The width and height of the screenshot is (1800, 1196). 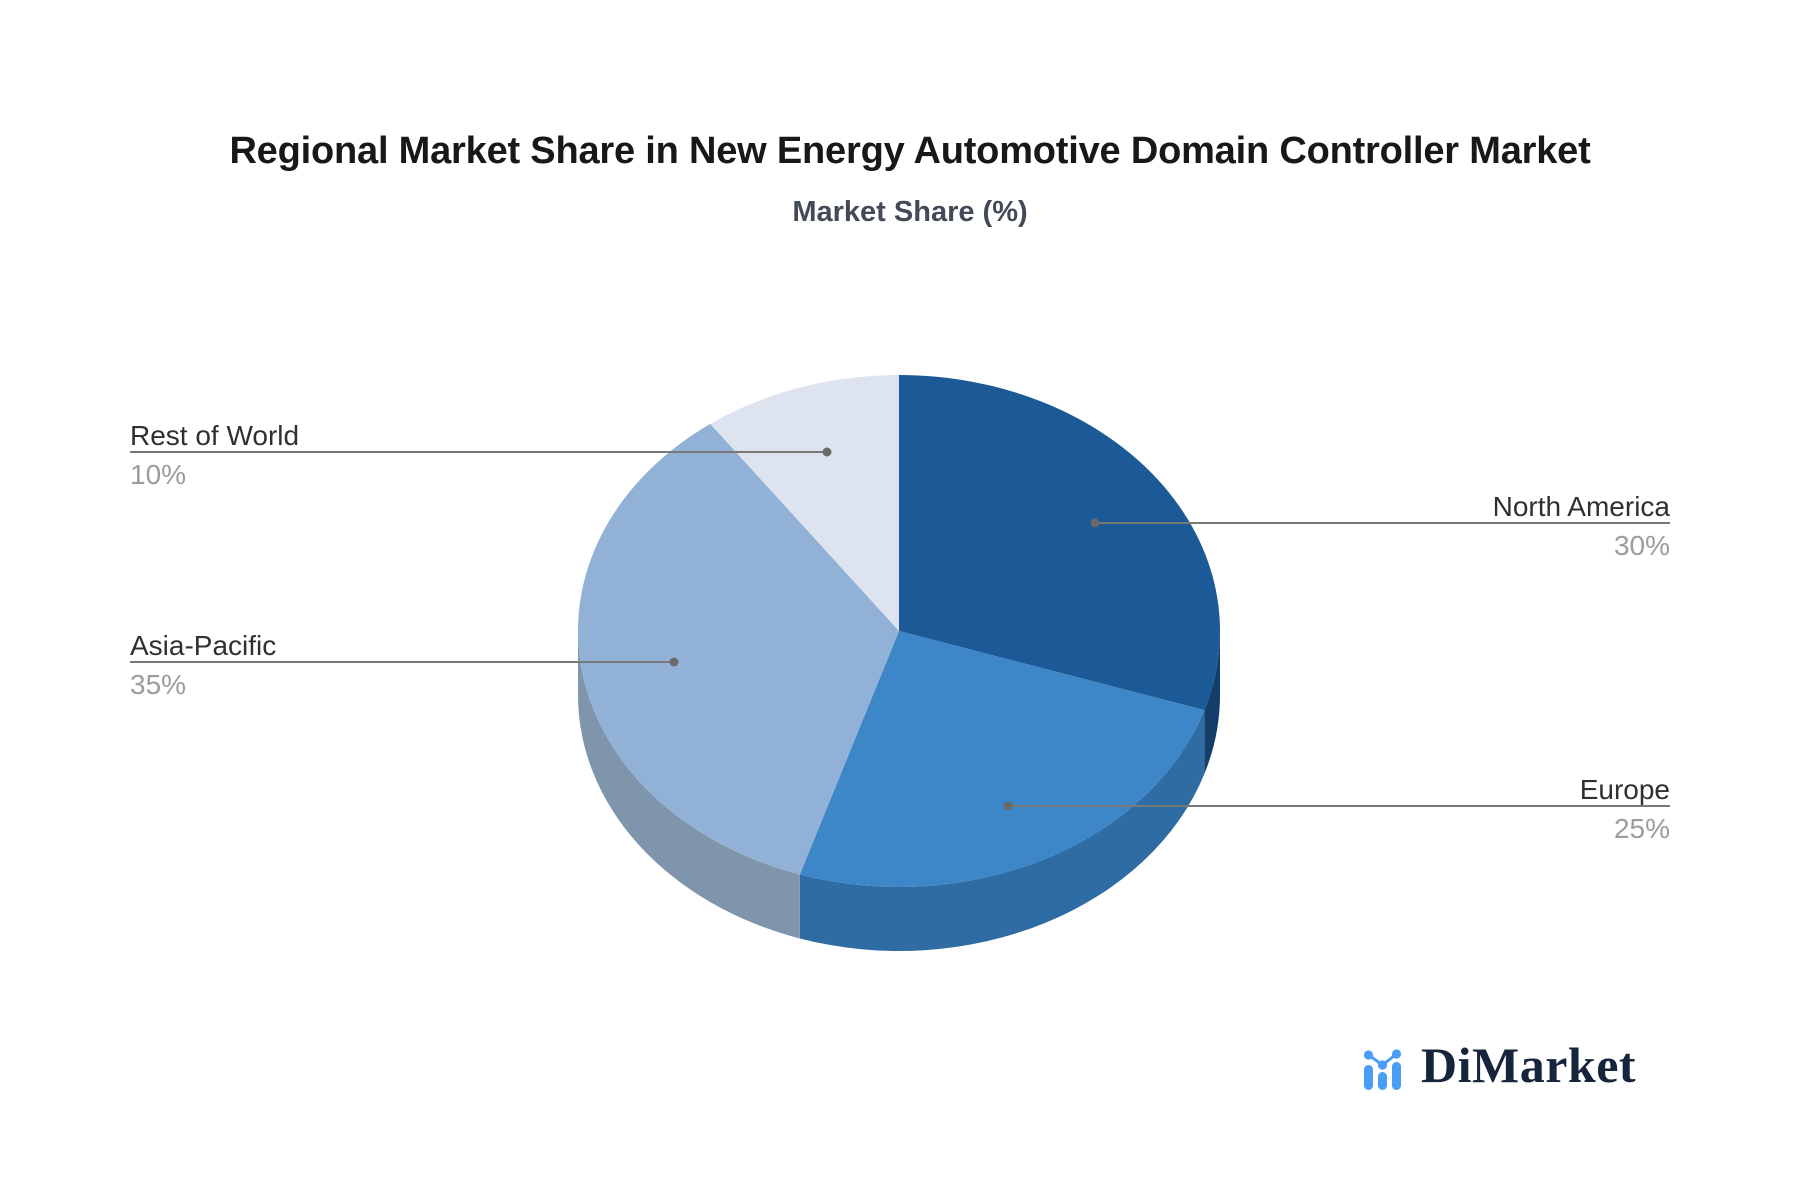 What do you see at coordinates (1641, 545) in the screenshot?
I see `slice-label-value: 30%` at bounding box center [1641, 545].